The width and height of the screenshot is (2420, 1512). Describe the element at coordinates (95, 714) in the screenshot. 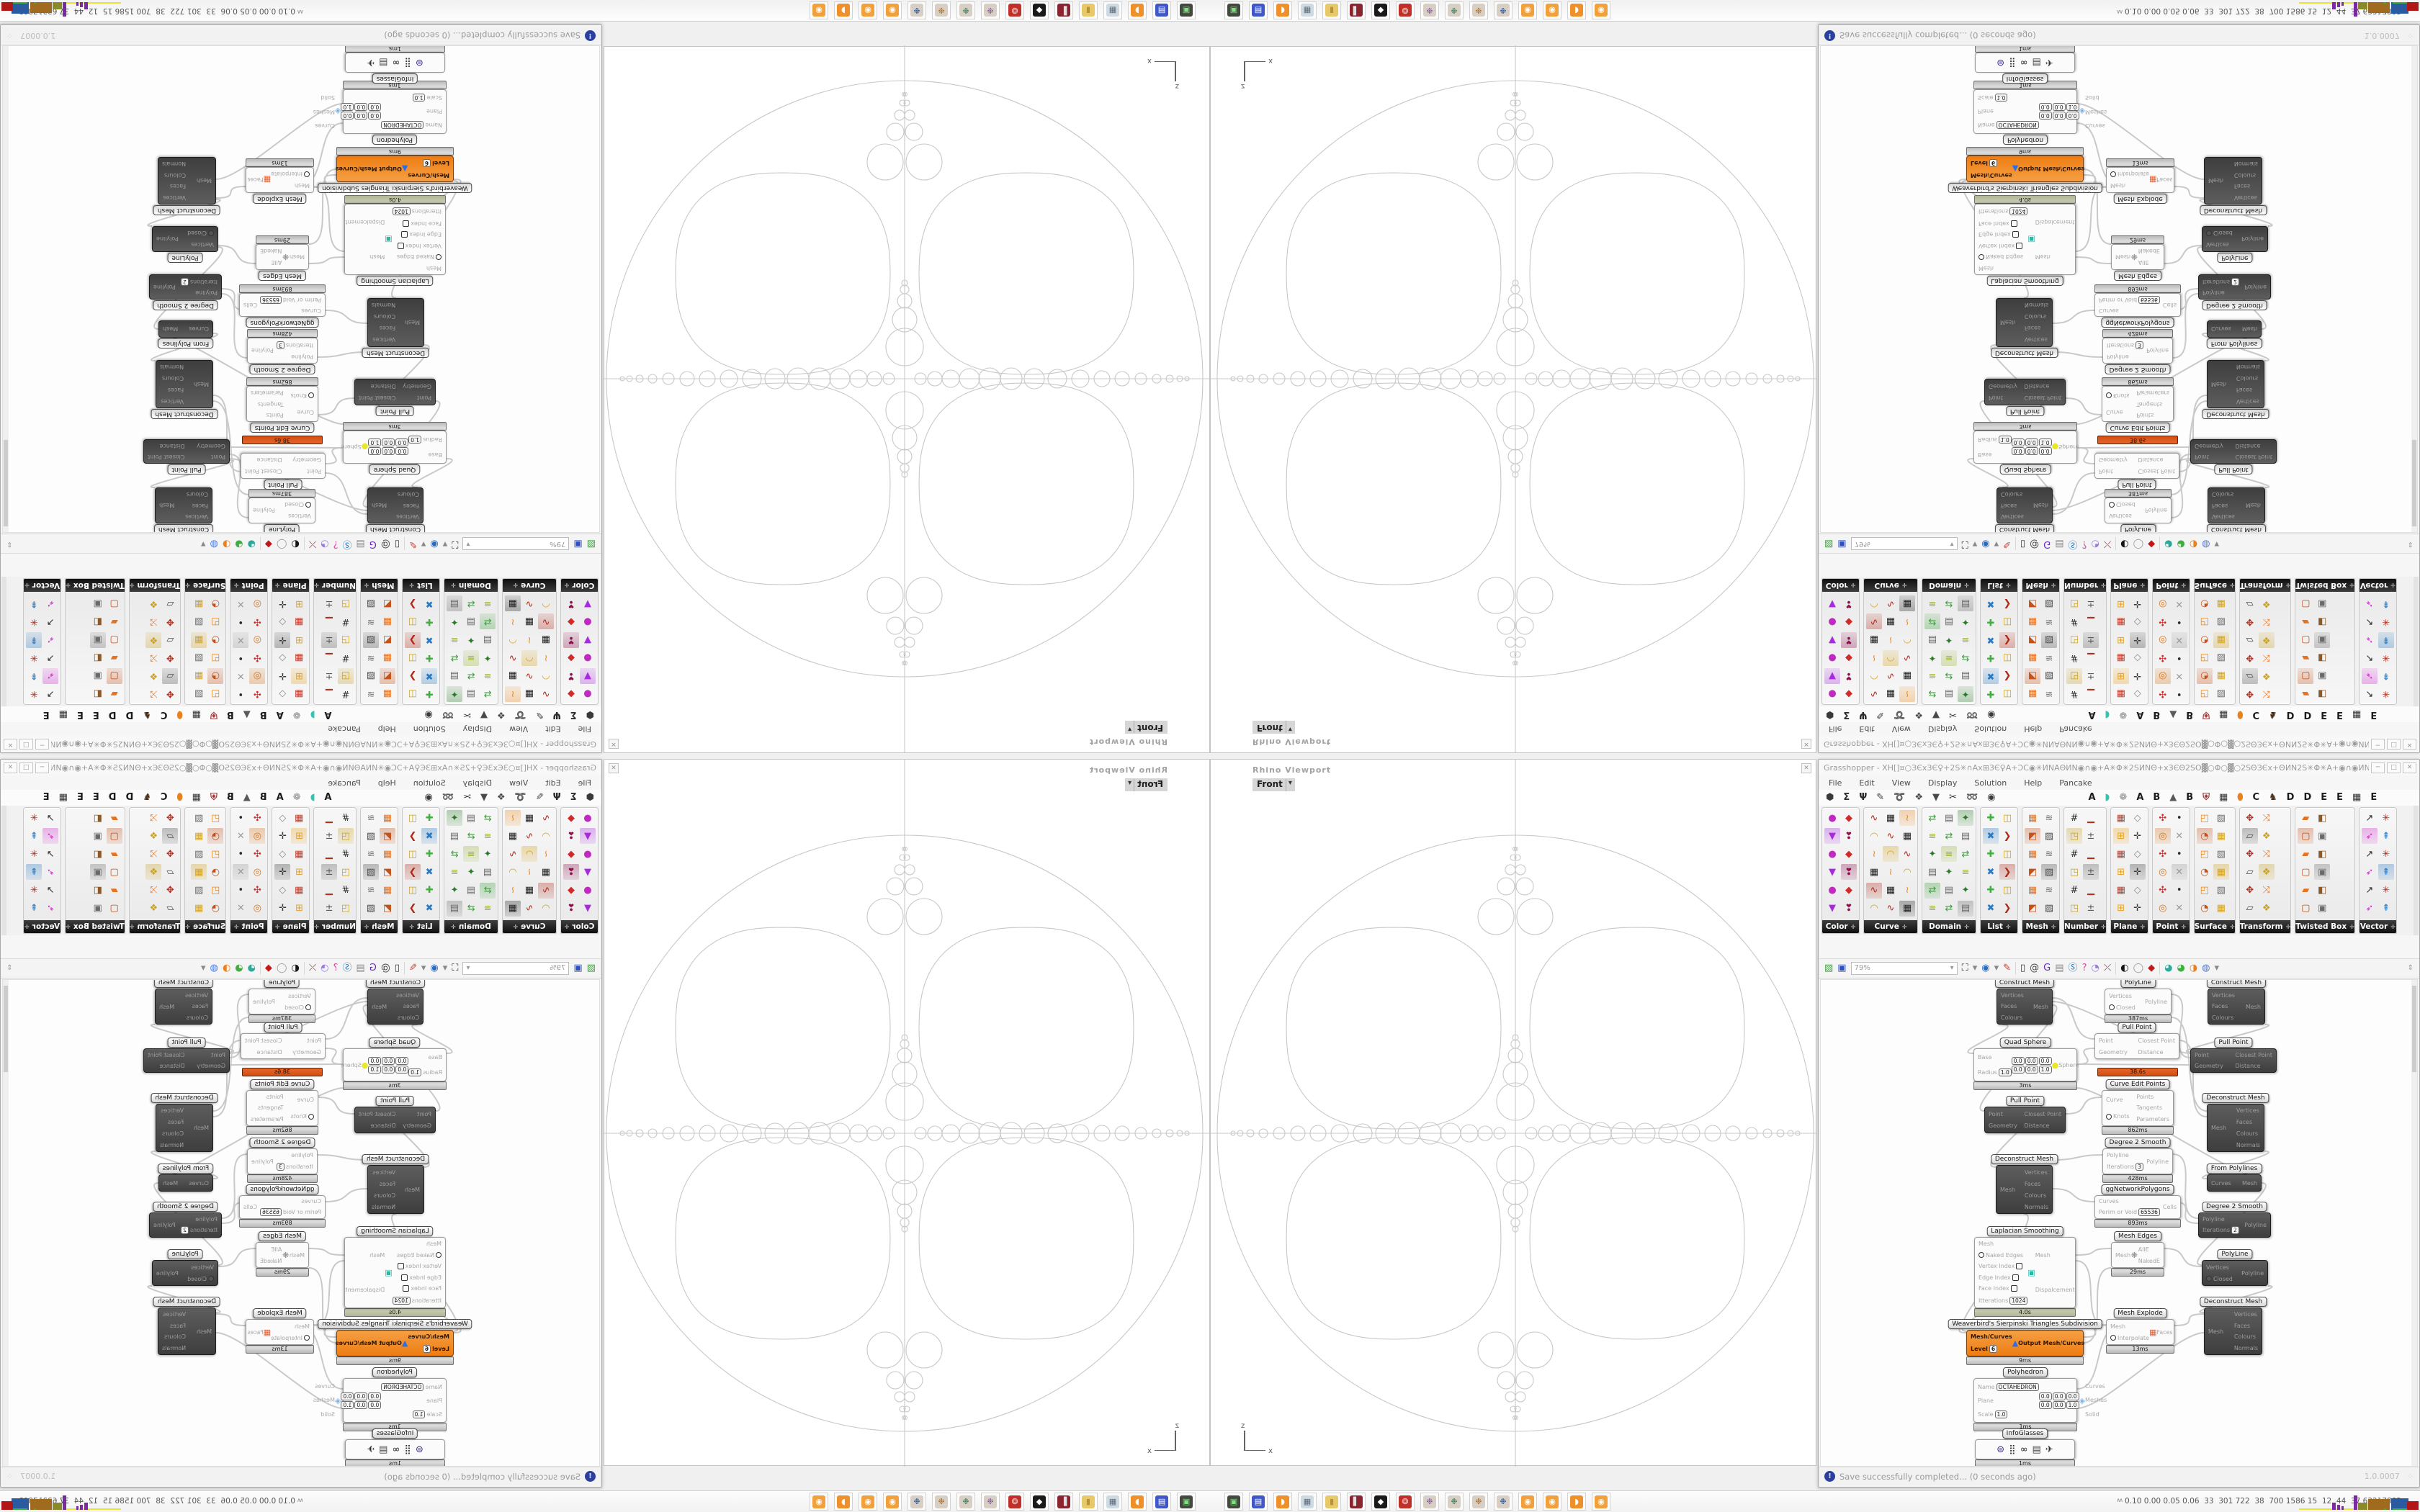

I see `palette-tab-icon: E` at that location.